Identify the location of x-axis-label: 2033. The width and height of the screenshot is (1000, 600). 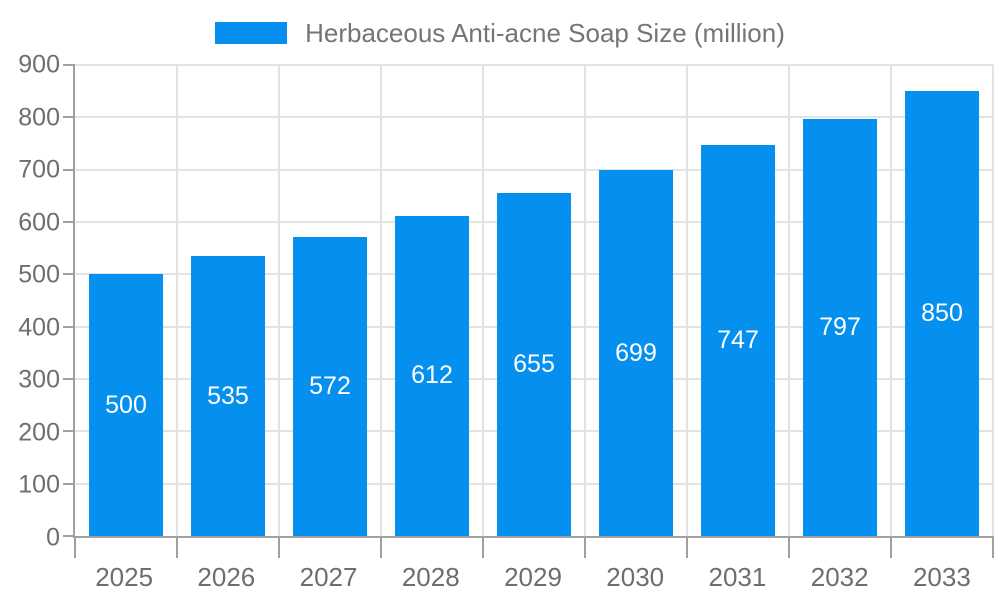
(941, 577).